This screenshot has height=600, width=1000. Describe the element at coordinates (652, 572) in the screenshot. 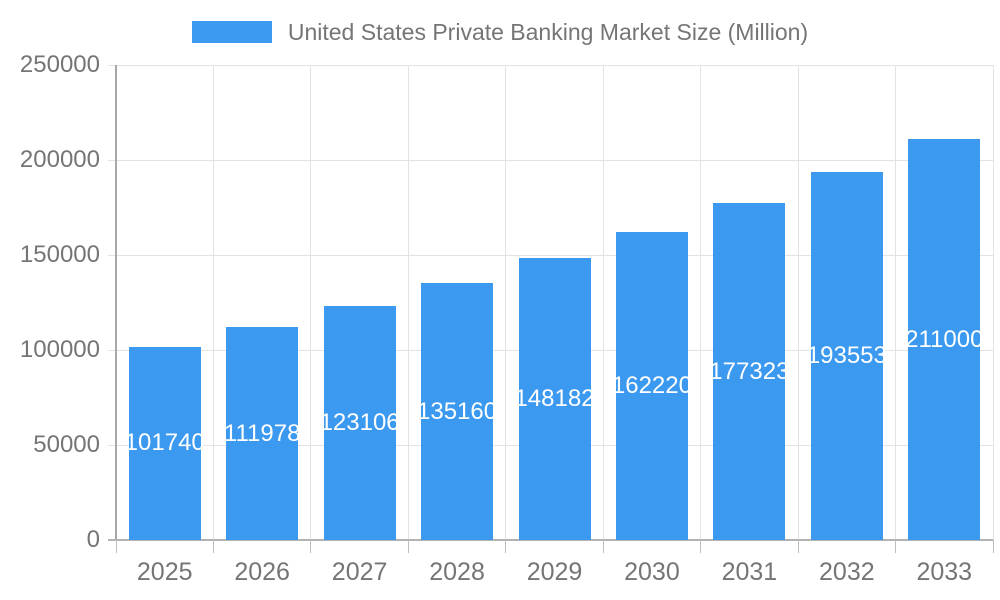

I see `x-axis-tick-label: 2030` at that location.